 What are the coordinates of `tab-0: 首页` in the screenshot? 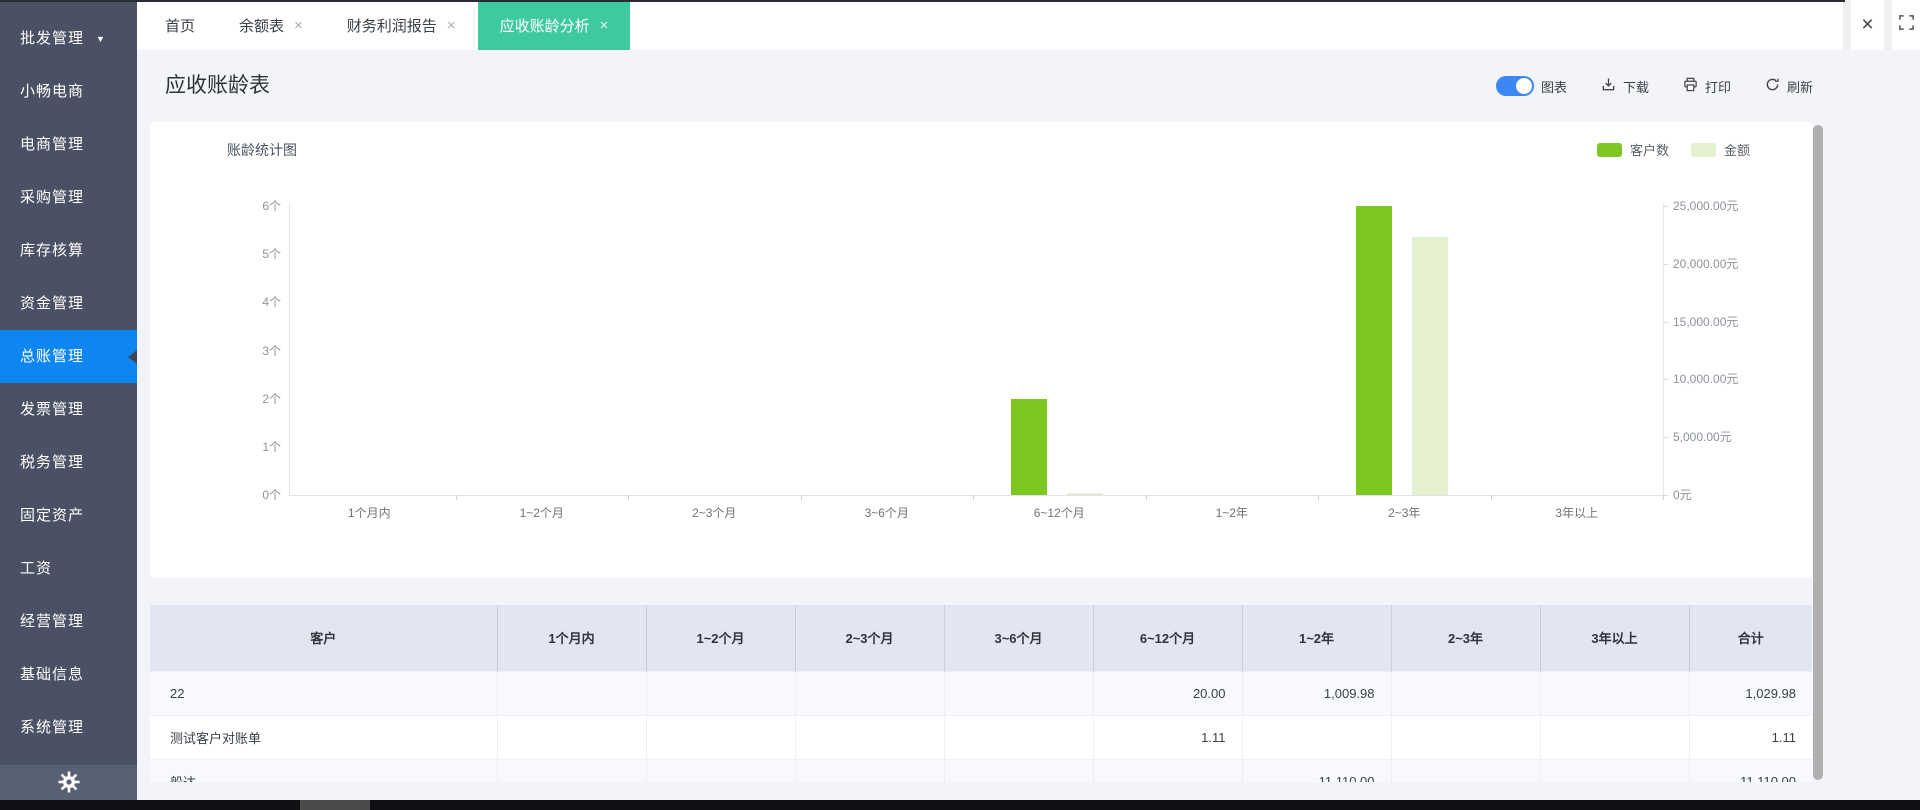 It's located at (180, 25).